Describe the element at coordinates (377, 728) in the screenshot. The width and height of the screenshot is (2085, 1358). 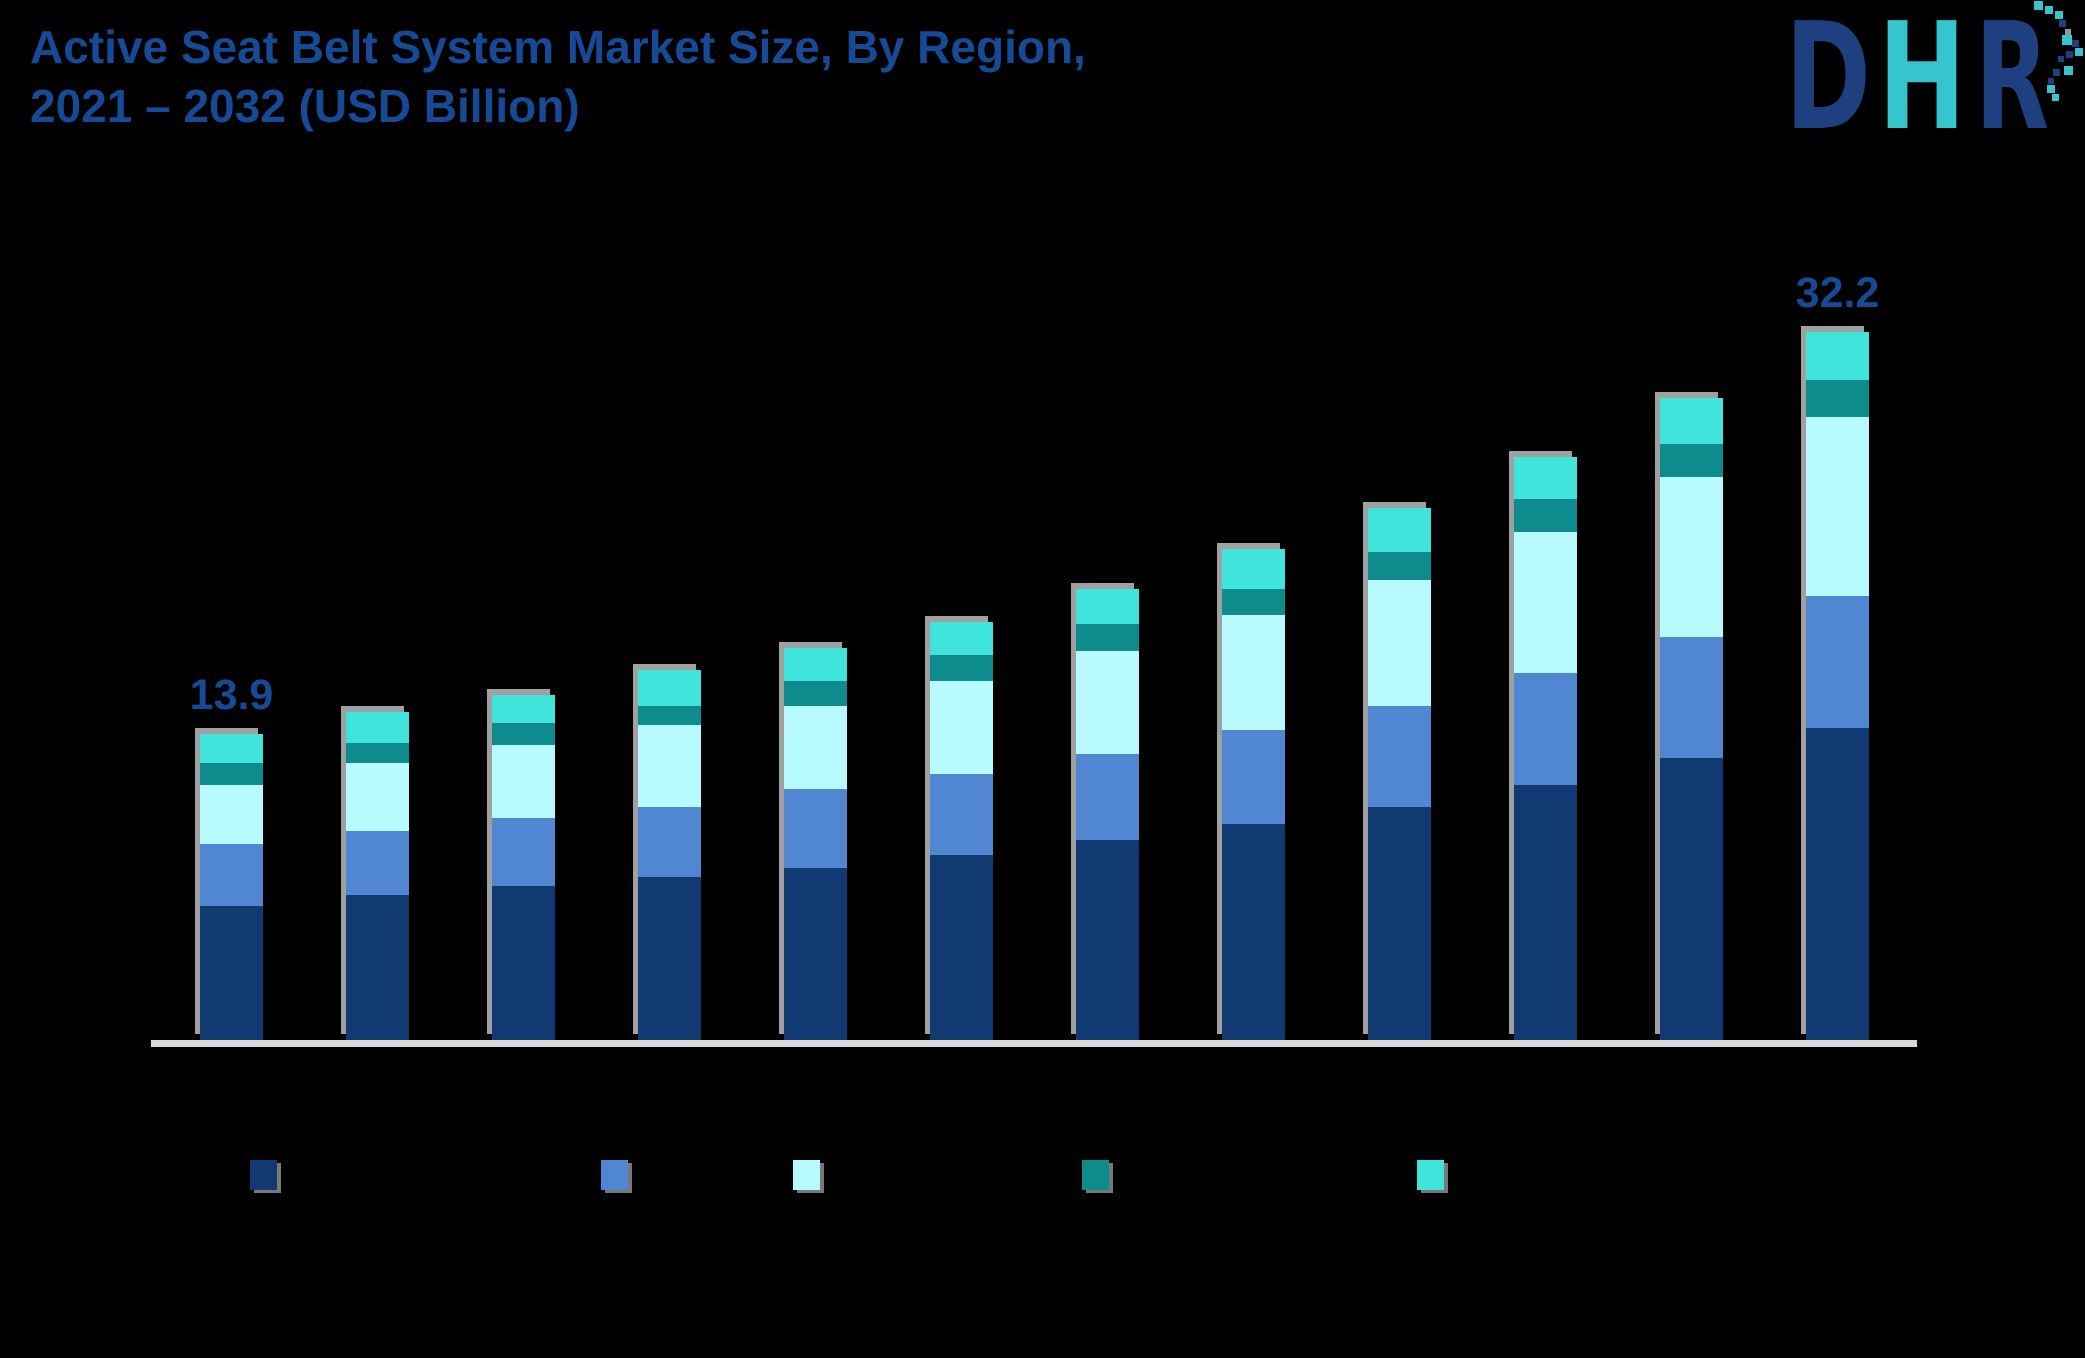
I see `bar-segment-2022-region-turquoise` at that location.